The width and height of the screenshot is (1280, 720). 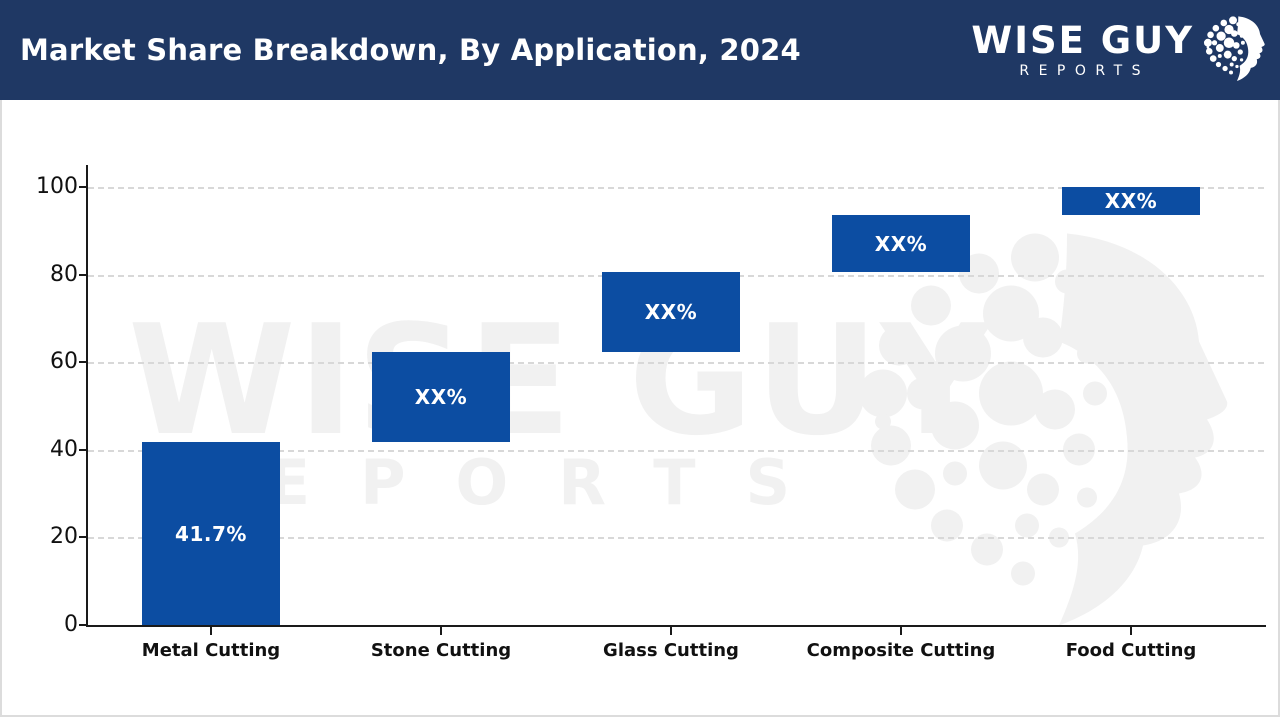 What do you see at coordinates (71, 624) in the screenshot?
I see `y-axis-tick-label: 0` at bounding box center [71, 624].